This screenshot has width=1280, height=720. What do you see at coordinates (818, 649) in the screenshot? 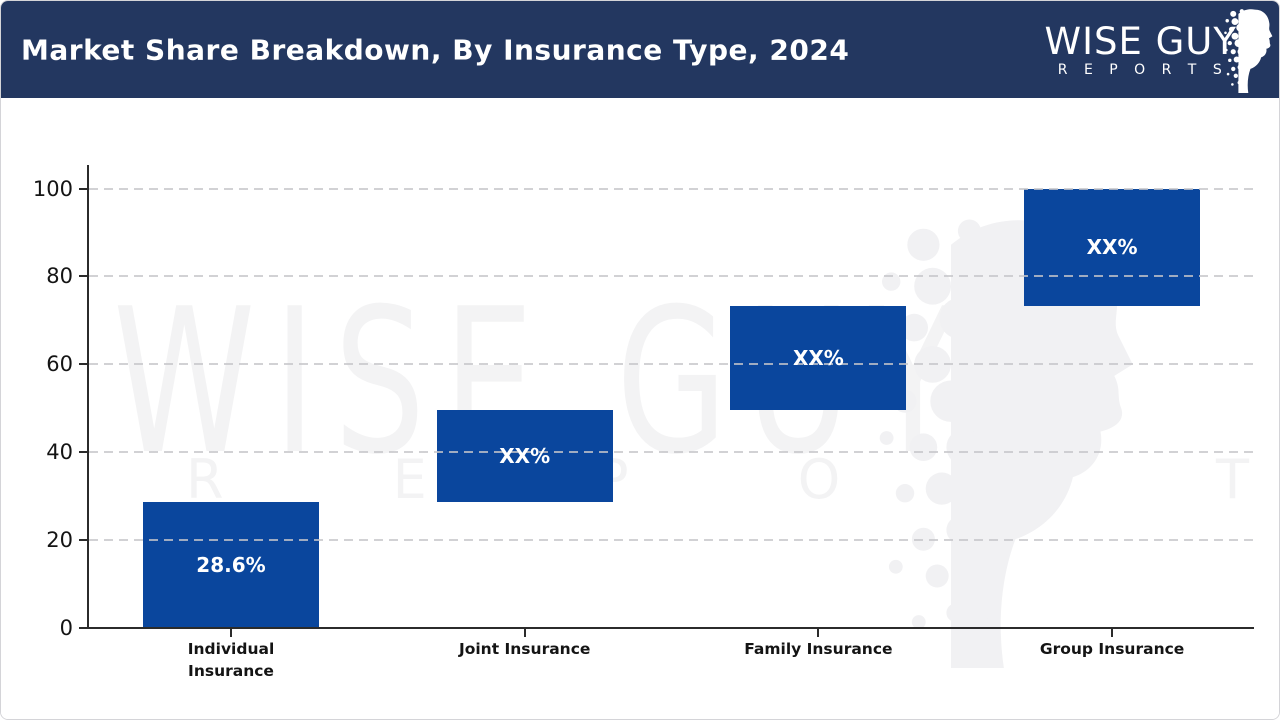
I see `x-category-label: Family Insurance` at bounding box center [818, 649].